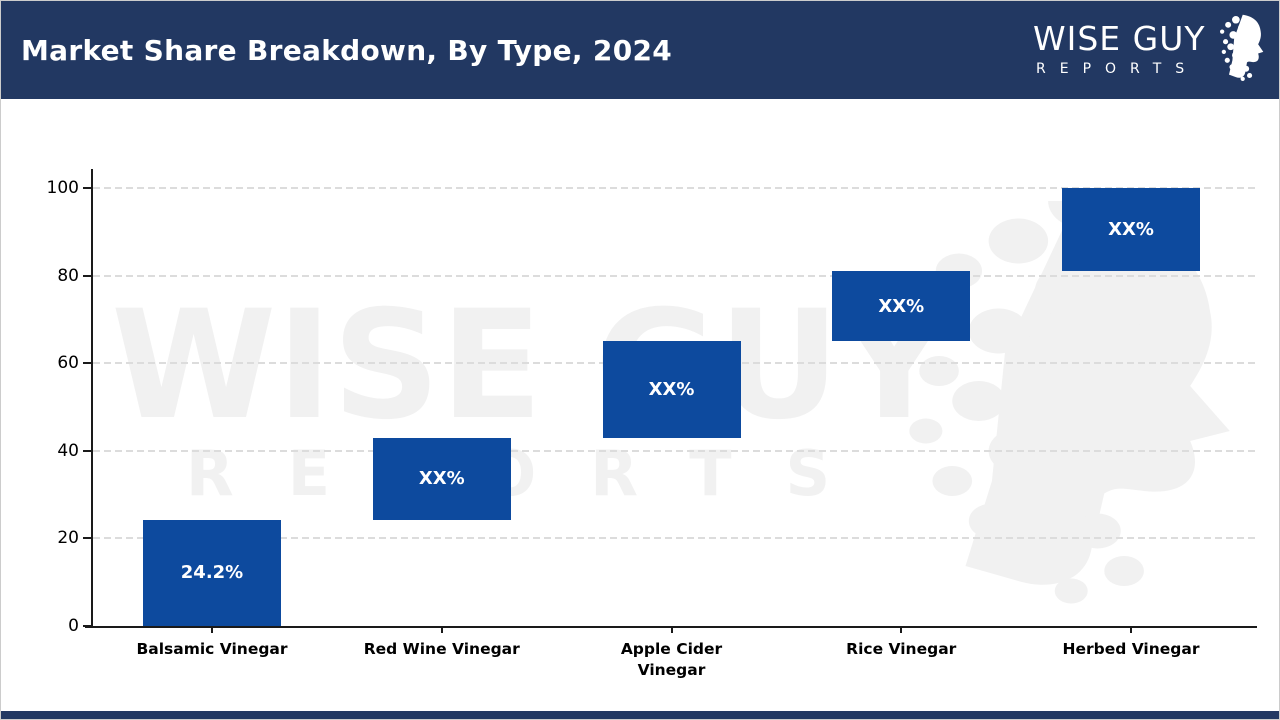 The height and width of the screenshot is (720, 1280). What do you see at coordinates (212, 649) in the screenshot?
I see `category-label: Balsamic Vinegar` at bounding box center [212, 649].